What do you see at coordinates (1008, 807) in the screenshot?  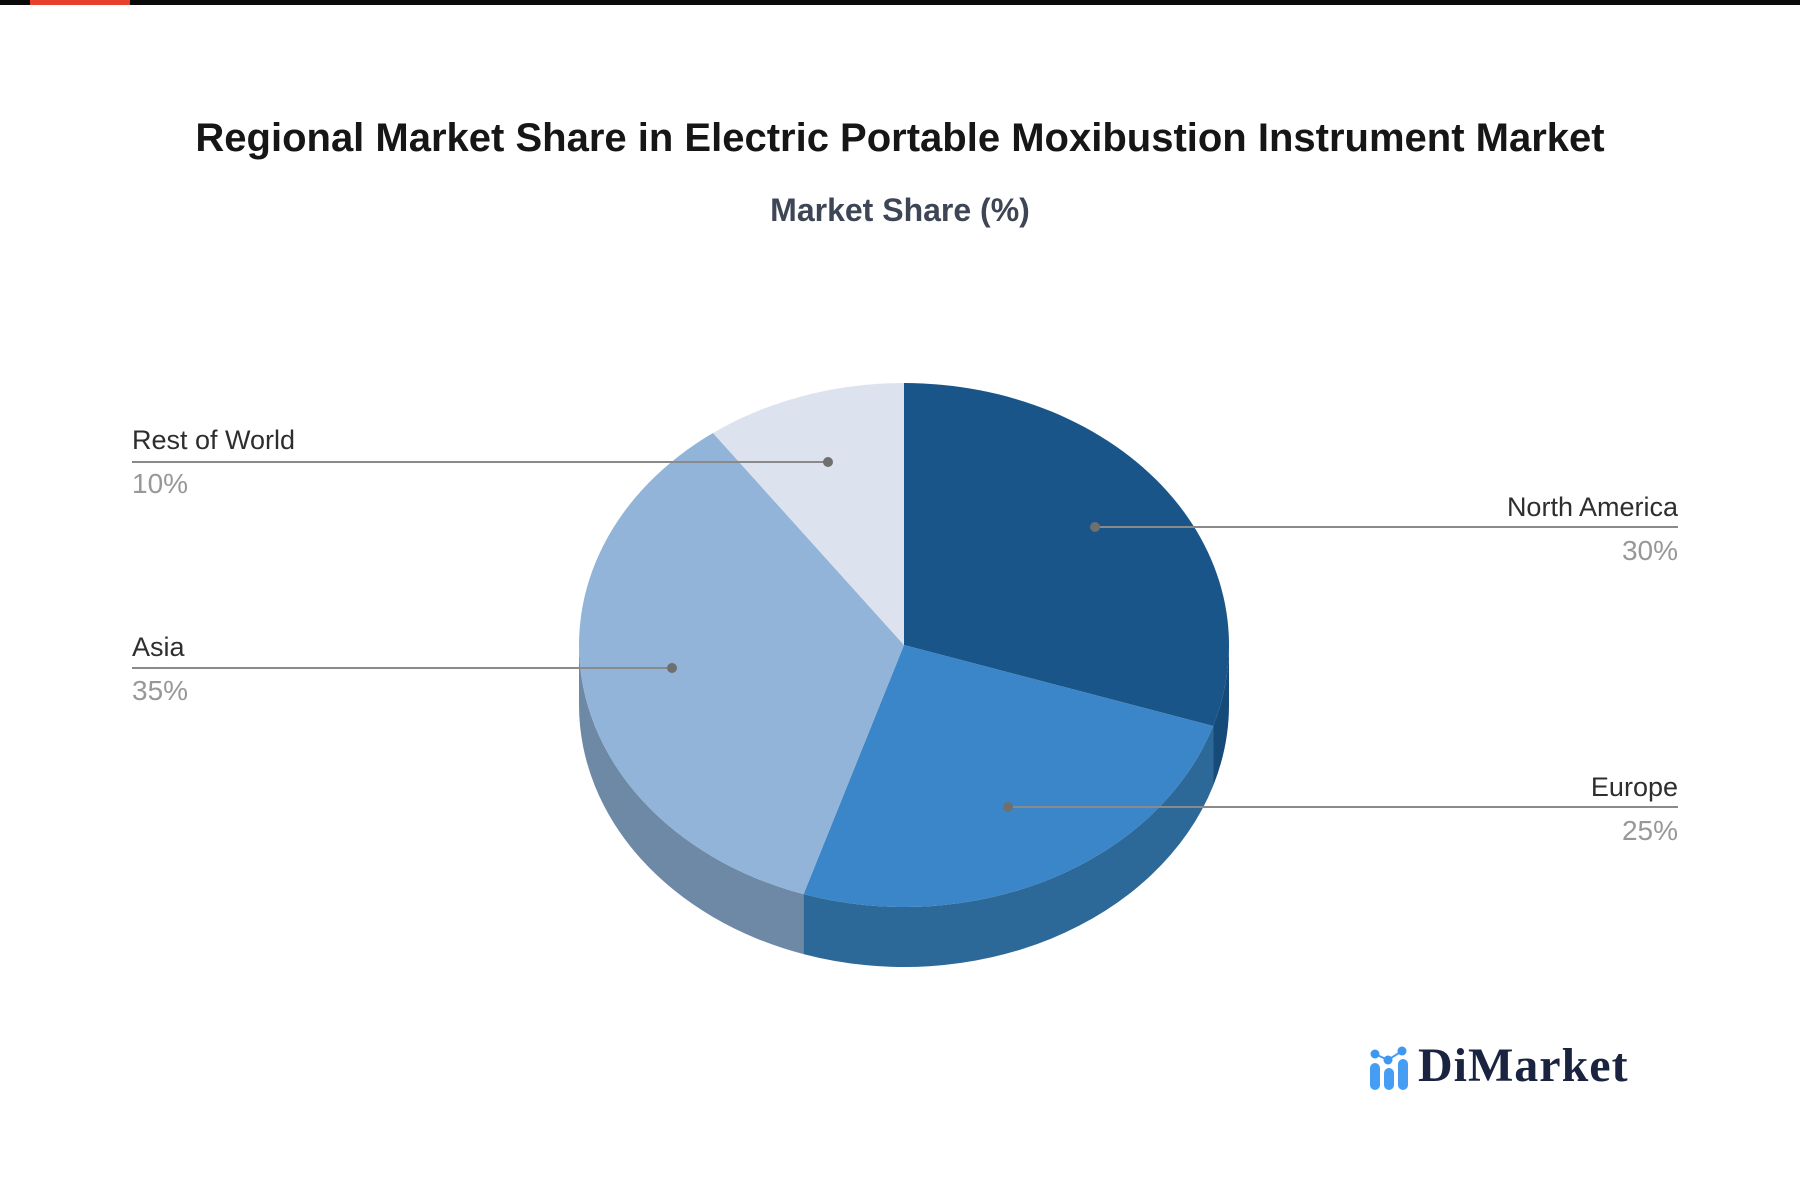 I see `callout-dot-europe` at bounding box center [1008, 807].